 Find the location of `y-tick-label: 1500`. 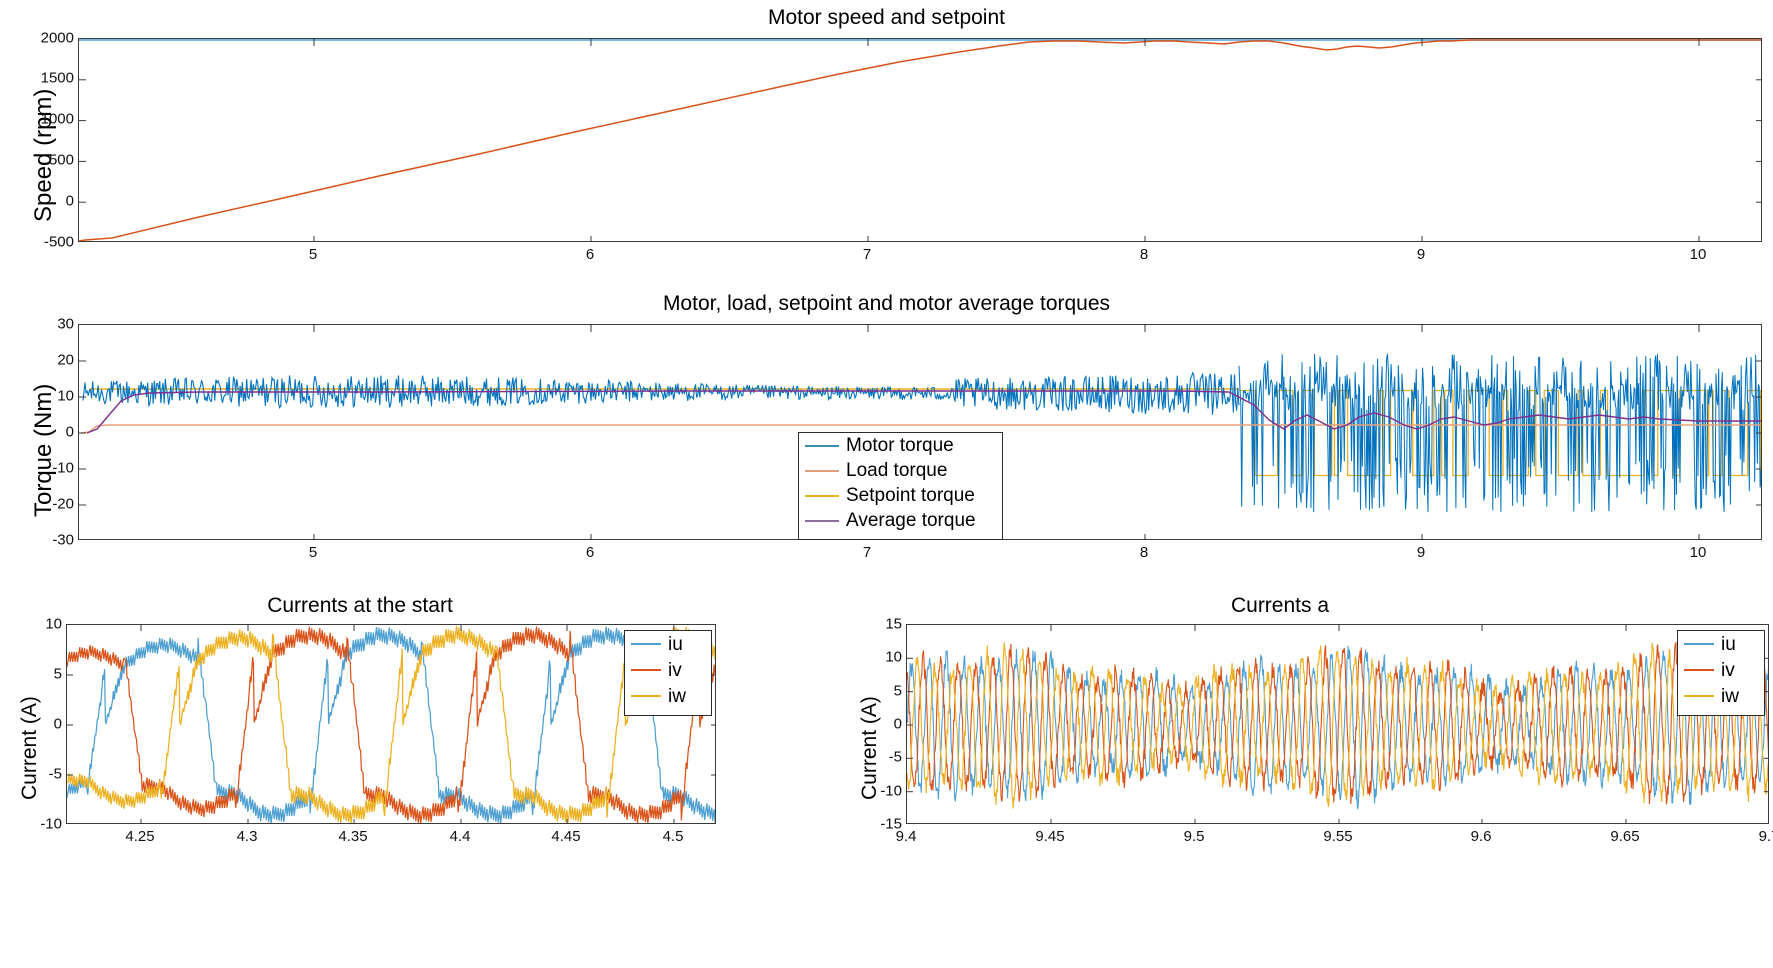

y-tick-label: 1500 is located at coordinates (57, 78).